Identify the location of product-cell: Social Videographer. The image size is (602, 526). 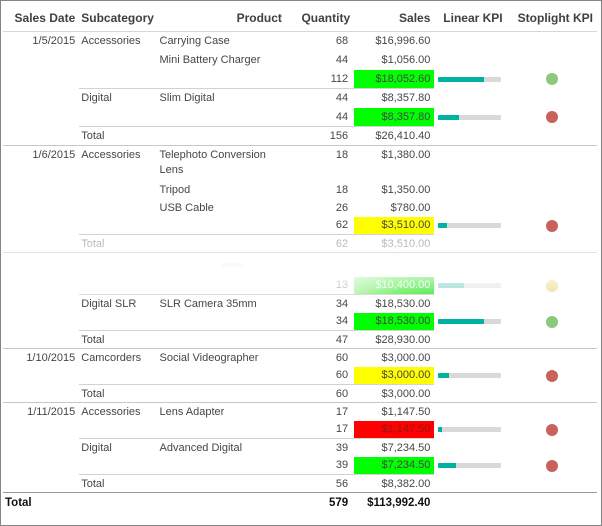
(221, 357).